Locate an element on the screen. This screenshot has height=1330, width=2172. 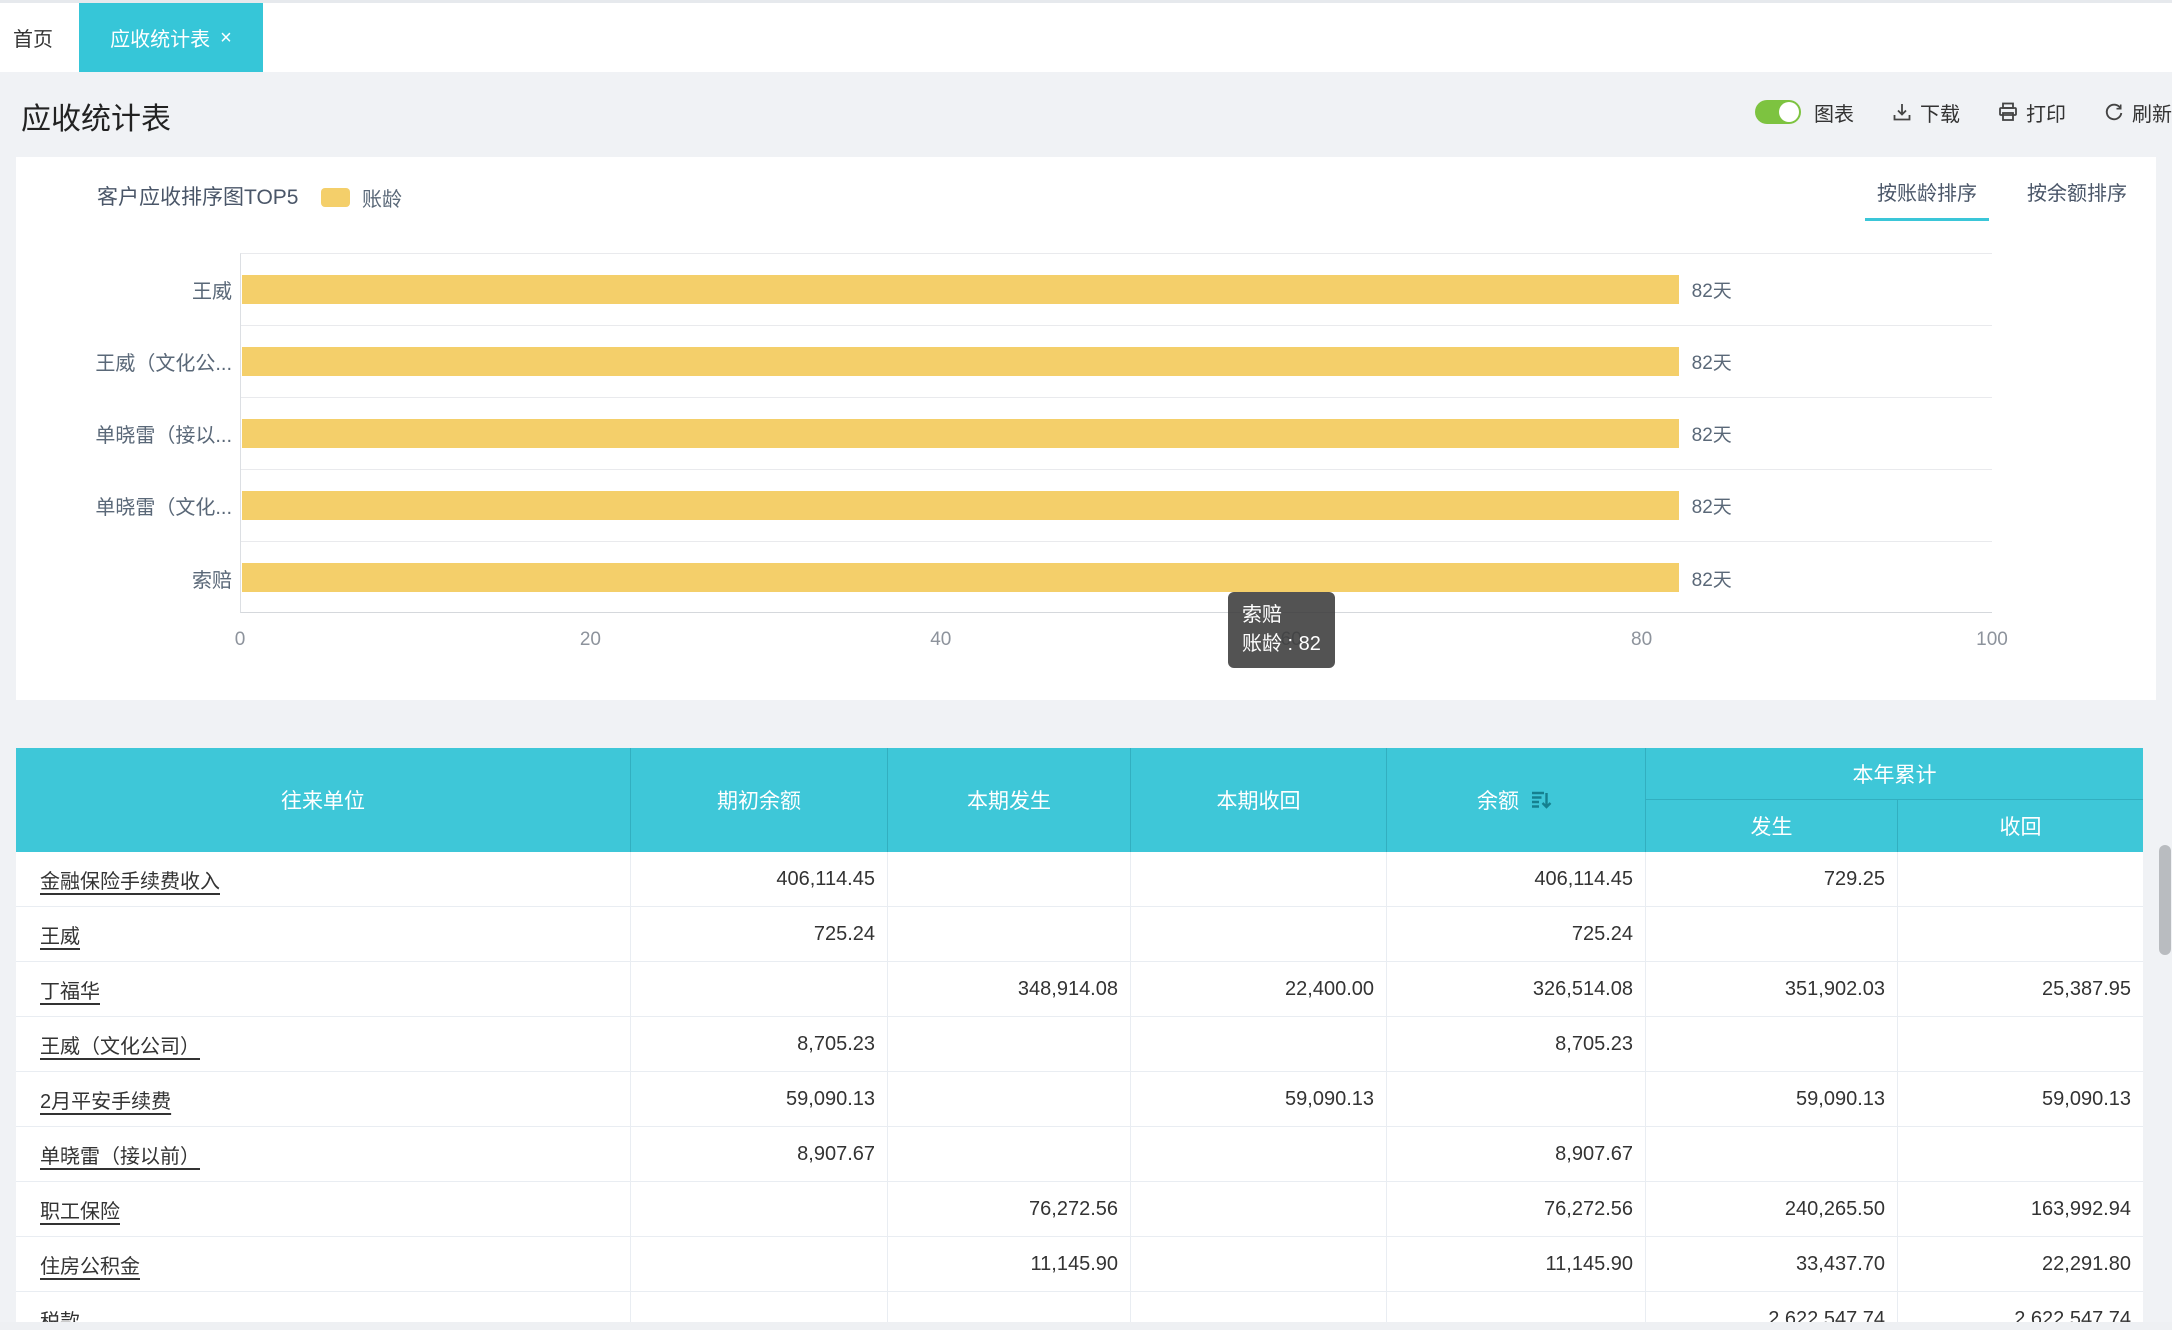
col-header-current-recovered: 本期收回 is located at coordinates (1259, 800).